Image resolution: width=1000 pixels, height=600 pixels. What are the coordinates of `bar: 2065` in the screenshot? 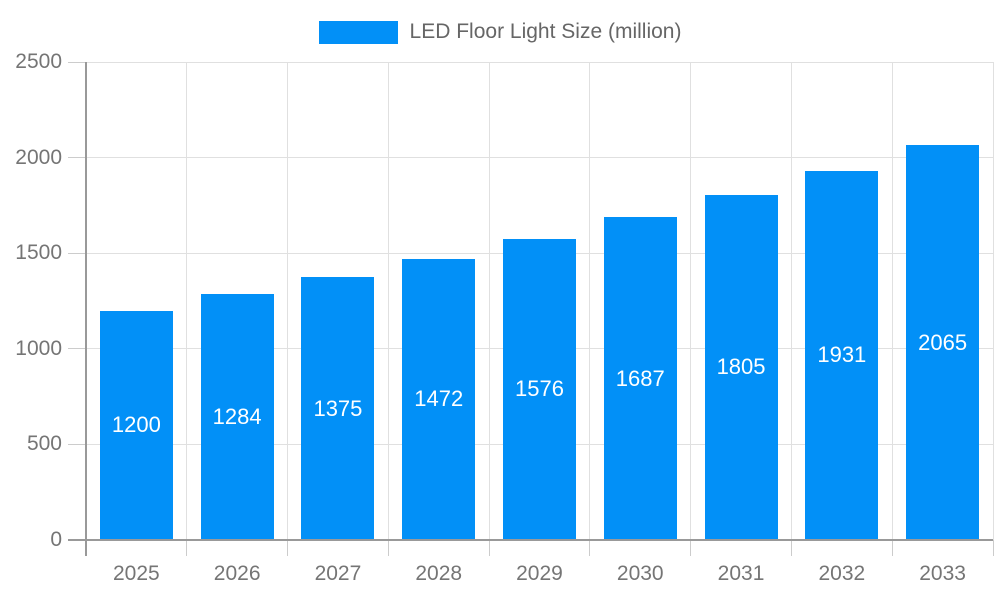 It's located at (943, 342).